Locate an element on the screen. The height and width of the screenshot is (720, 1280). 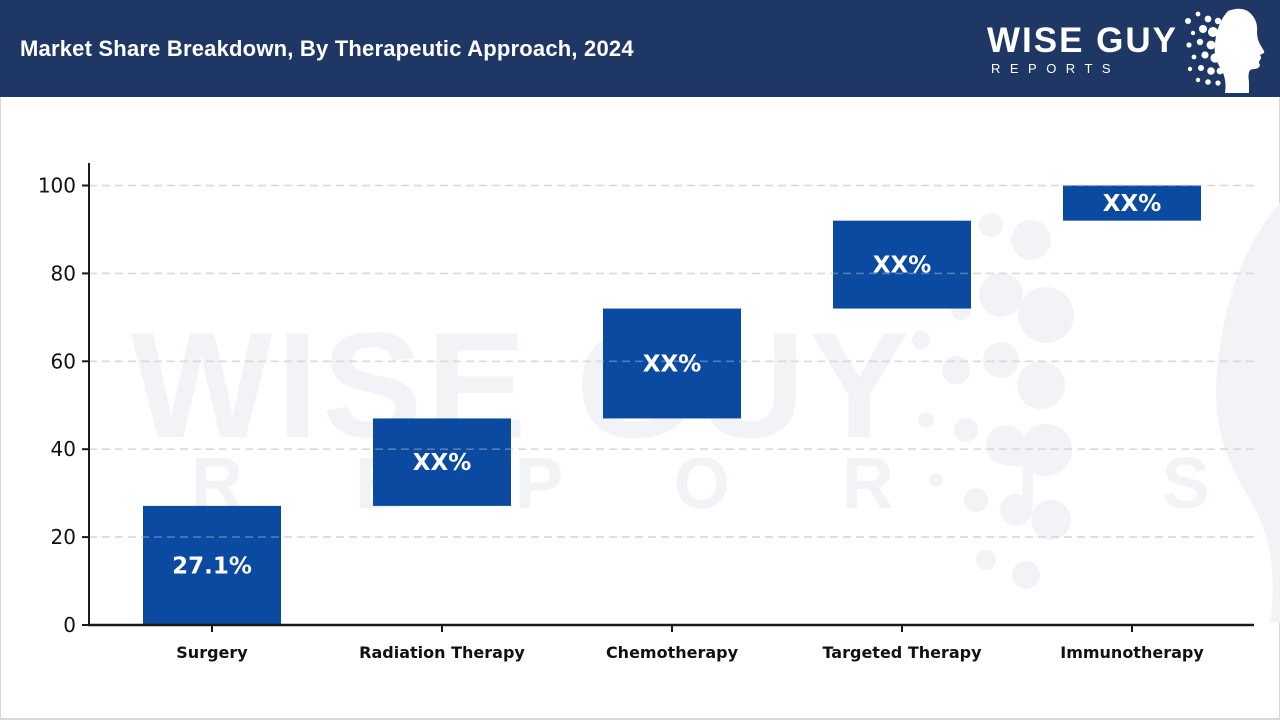
bar-radiation-therapy is located at coordinates (442, 462).